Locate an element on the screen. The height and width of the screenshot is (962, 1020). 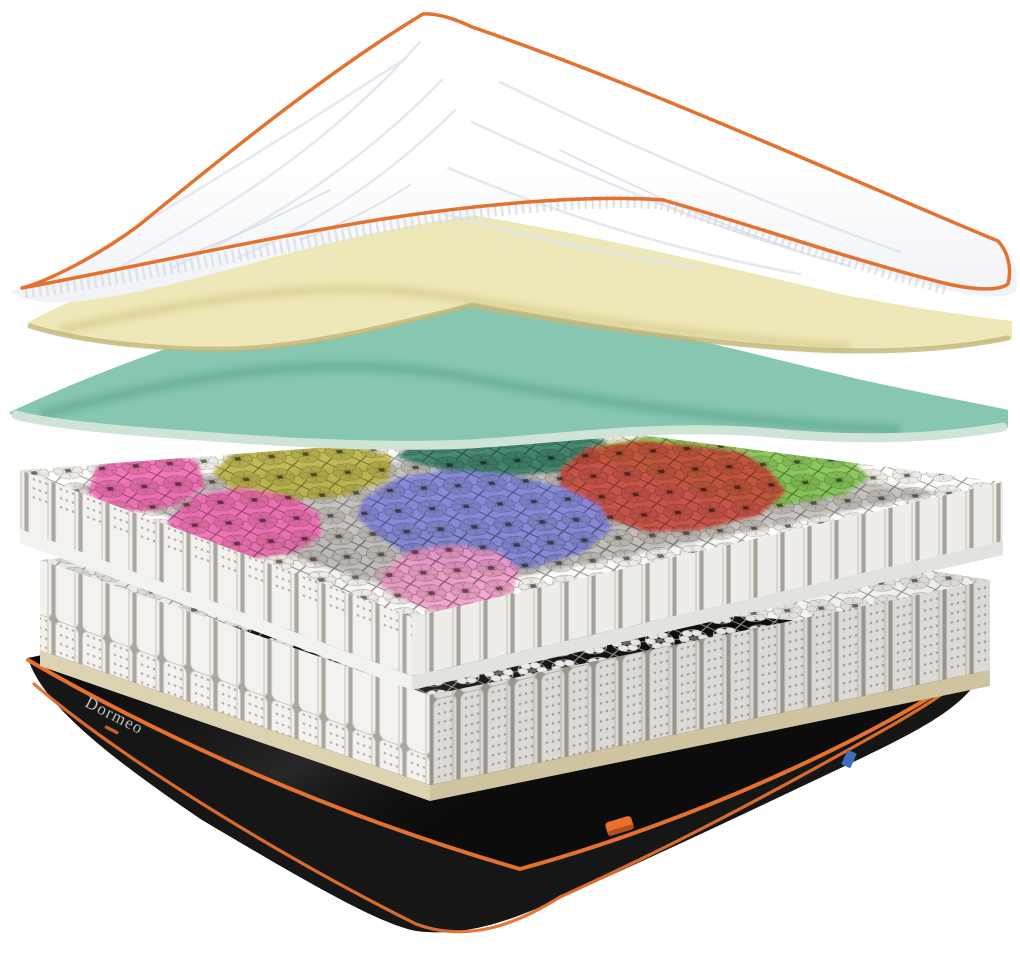
yellow-foam-bottom-edge is located at coordinates (519, 328).